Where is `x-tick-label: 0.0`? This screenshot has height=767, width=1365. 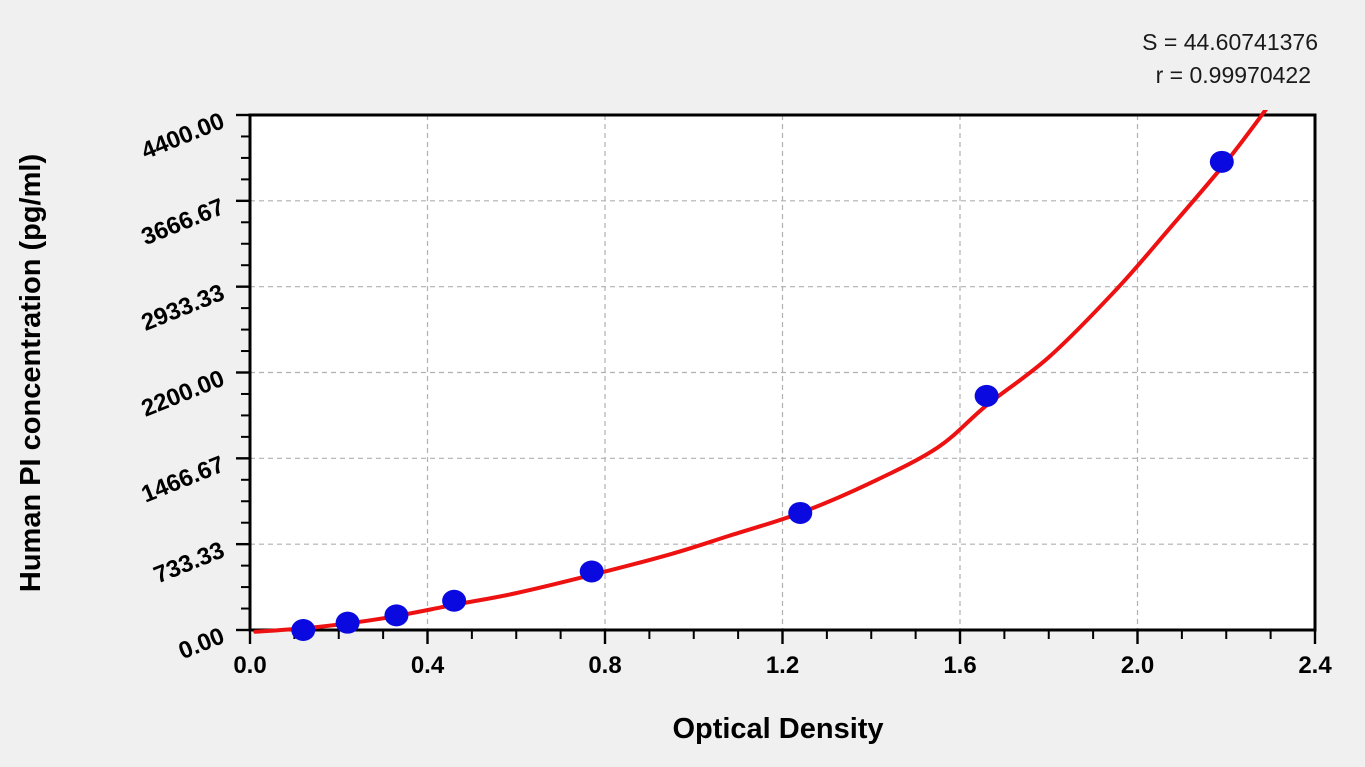 x-tick-label: 0.0 is located at coordinates (249, 665).